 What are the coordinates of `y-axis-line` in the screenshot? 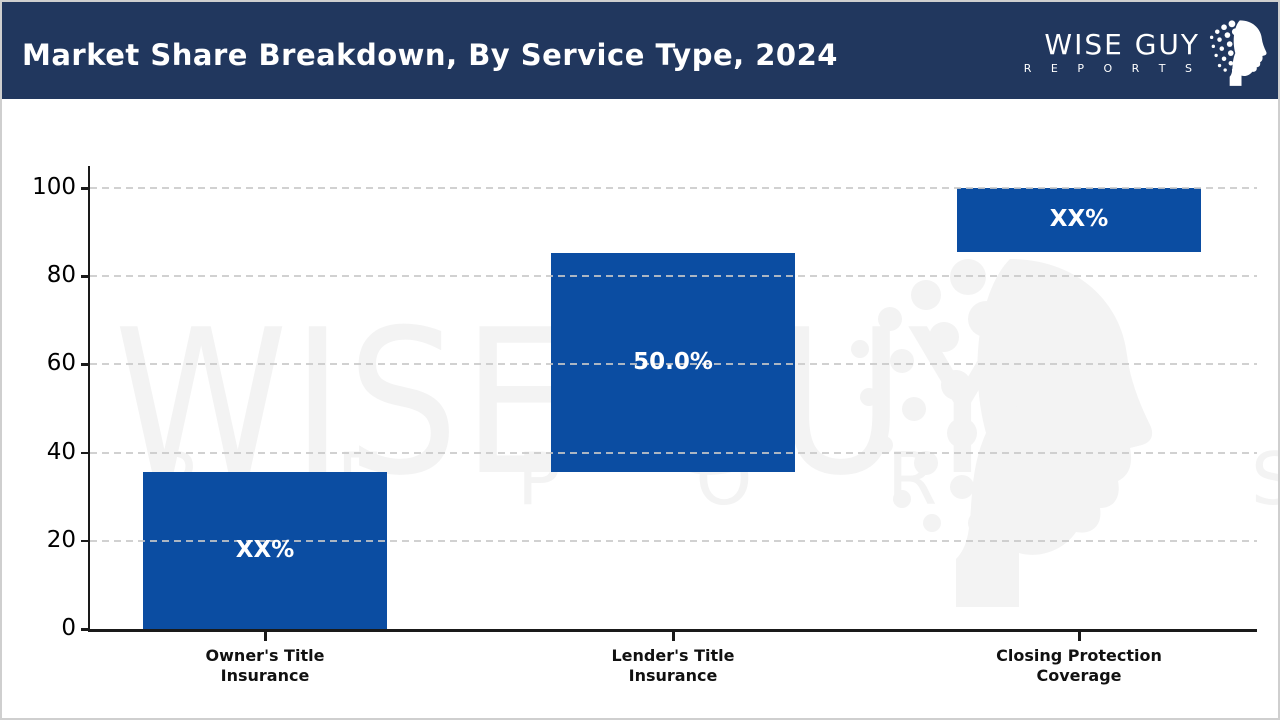 It's located at (88, 399).